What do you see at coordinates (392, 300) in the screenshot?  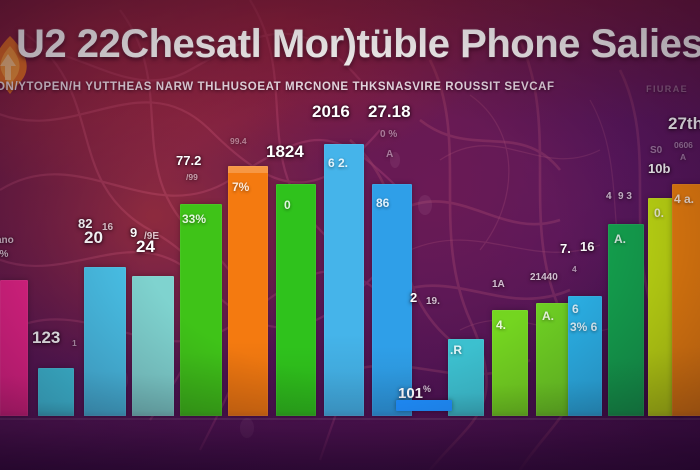 I see `bar-9: 86` at bounding box center [392, 300].